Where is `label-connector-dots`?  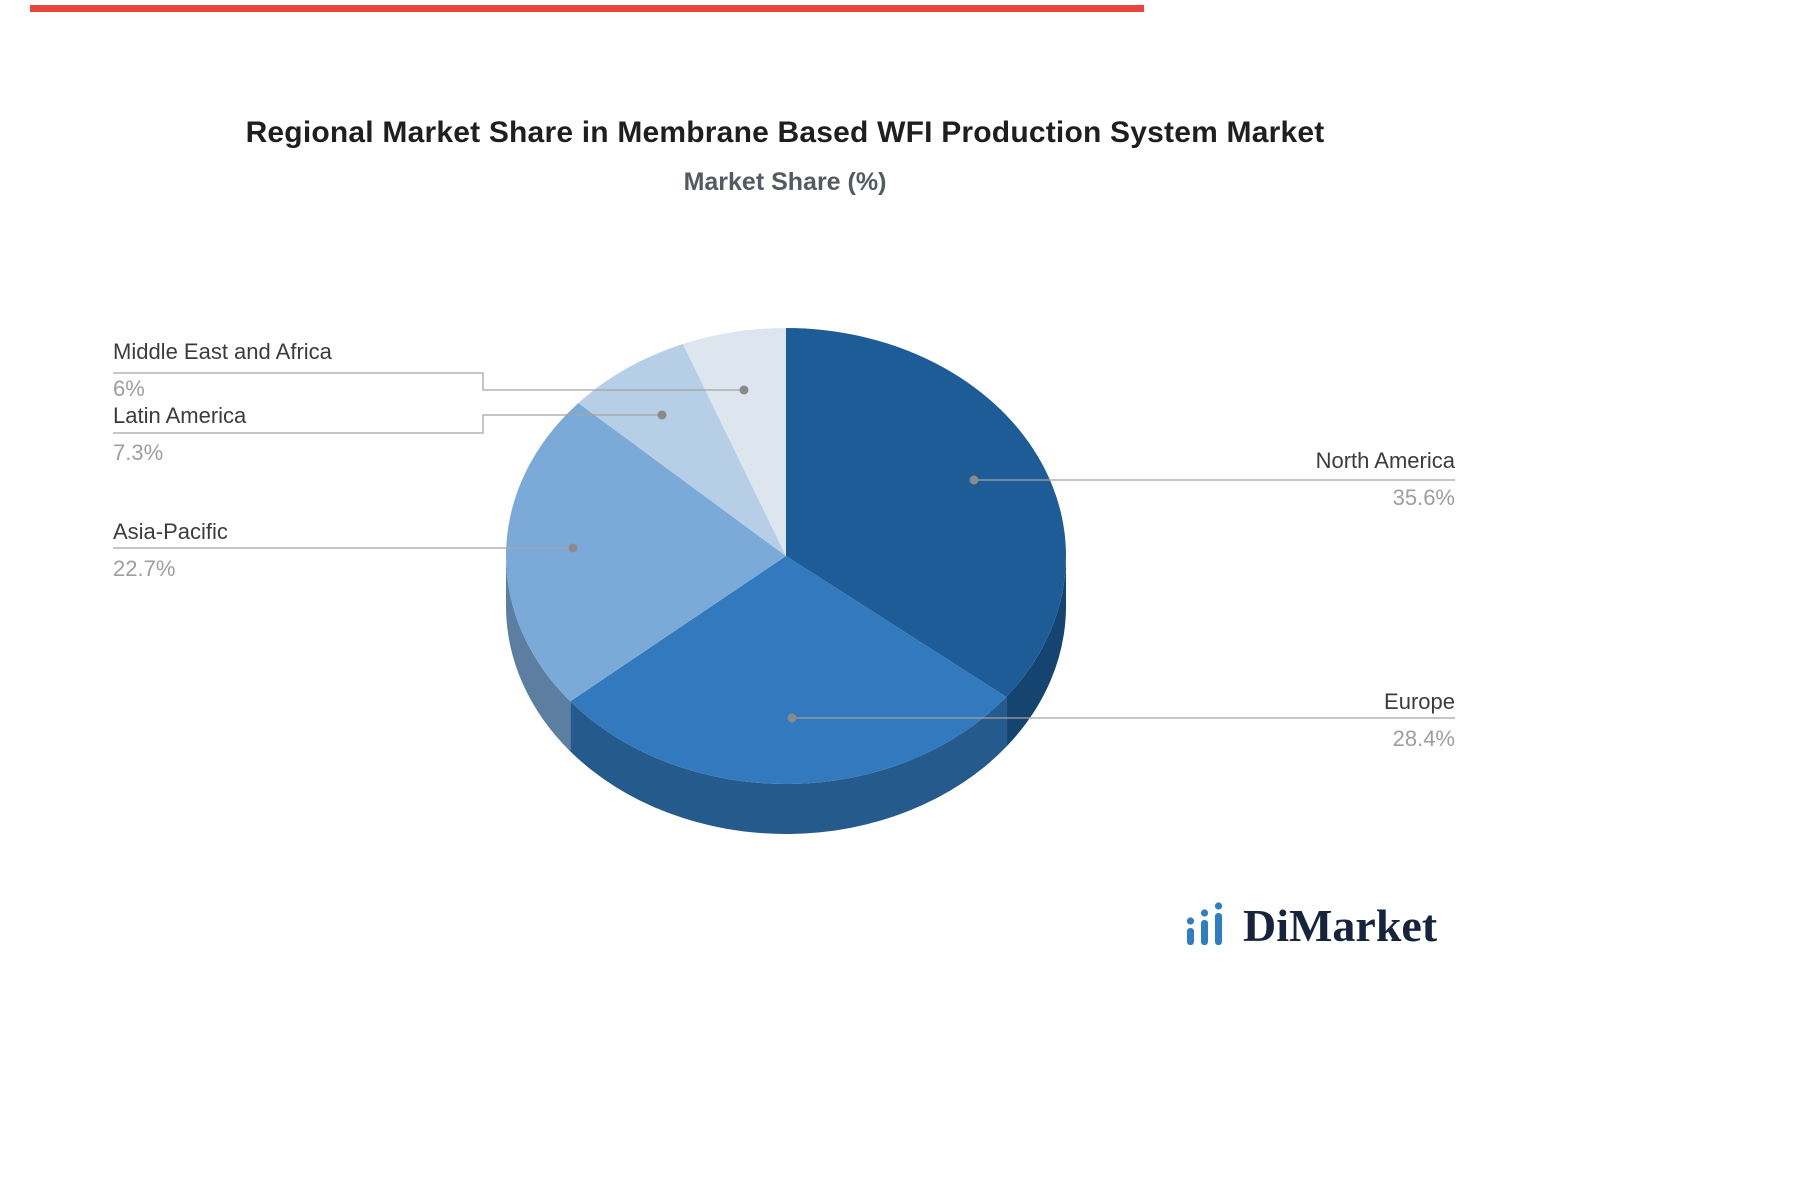 label-connector-dots is located at coordinates (773, 554).